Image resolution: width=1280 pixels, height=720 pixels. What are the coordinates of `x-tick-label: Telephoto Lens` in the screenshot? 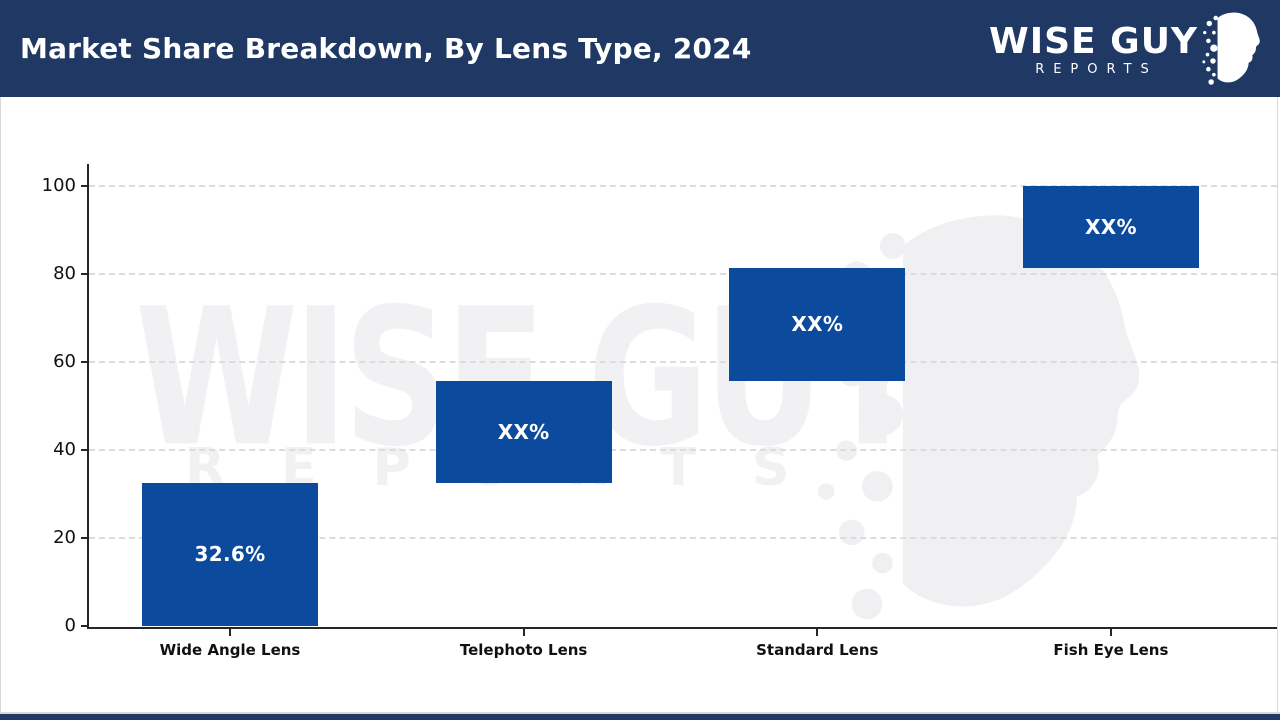 It's located at (523, 650).